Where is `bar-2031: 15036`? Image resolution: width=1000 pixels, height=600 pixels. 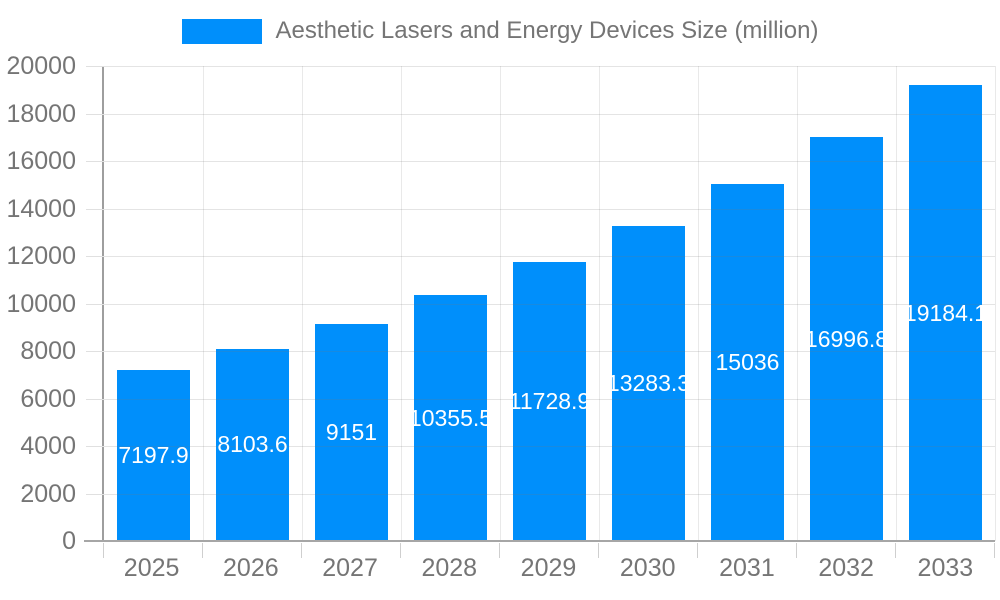 bar-2031: 15036 is located at coordinates (747, 362).